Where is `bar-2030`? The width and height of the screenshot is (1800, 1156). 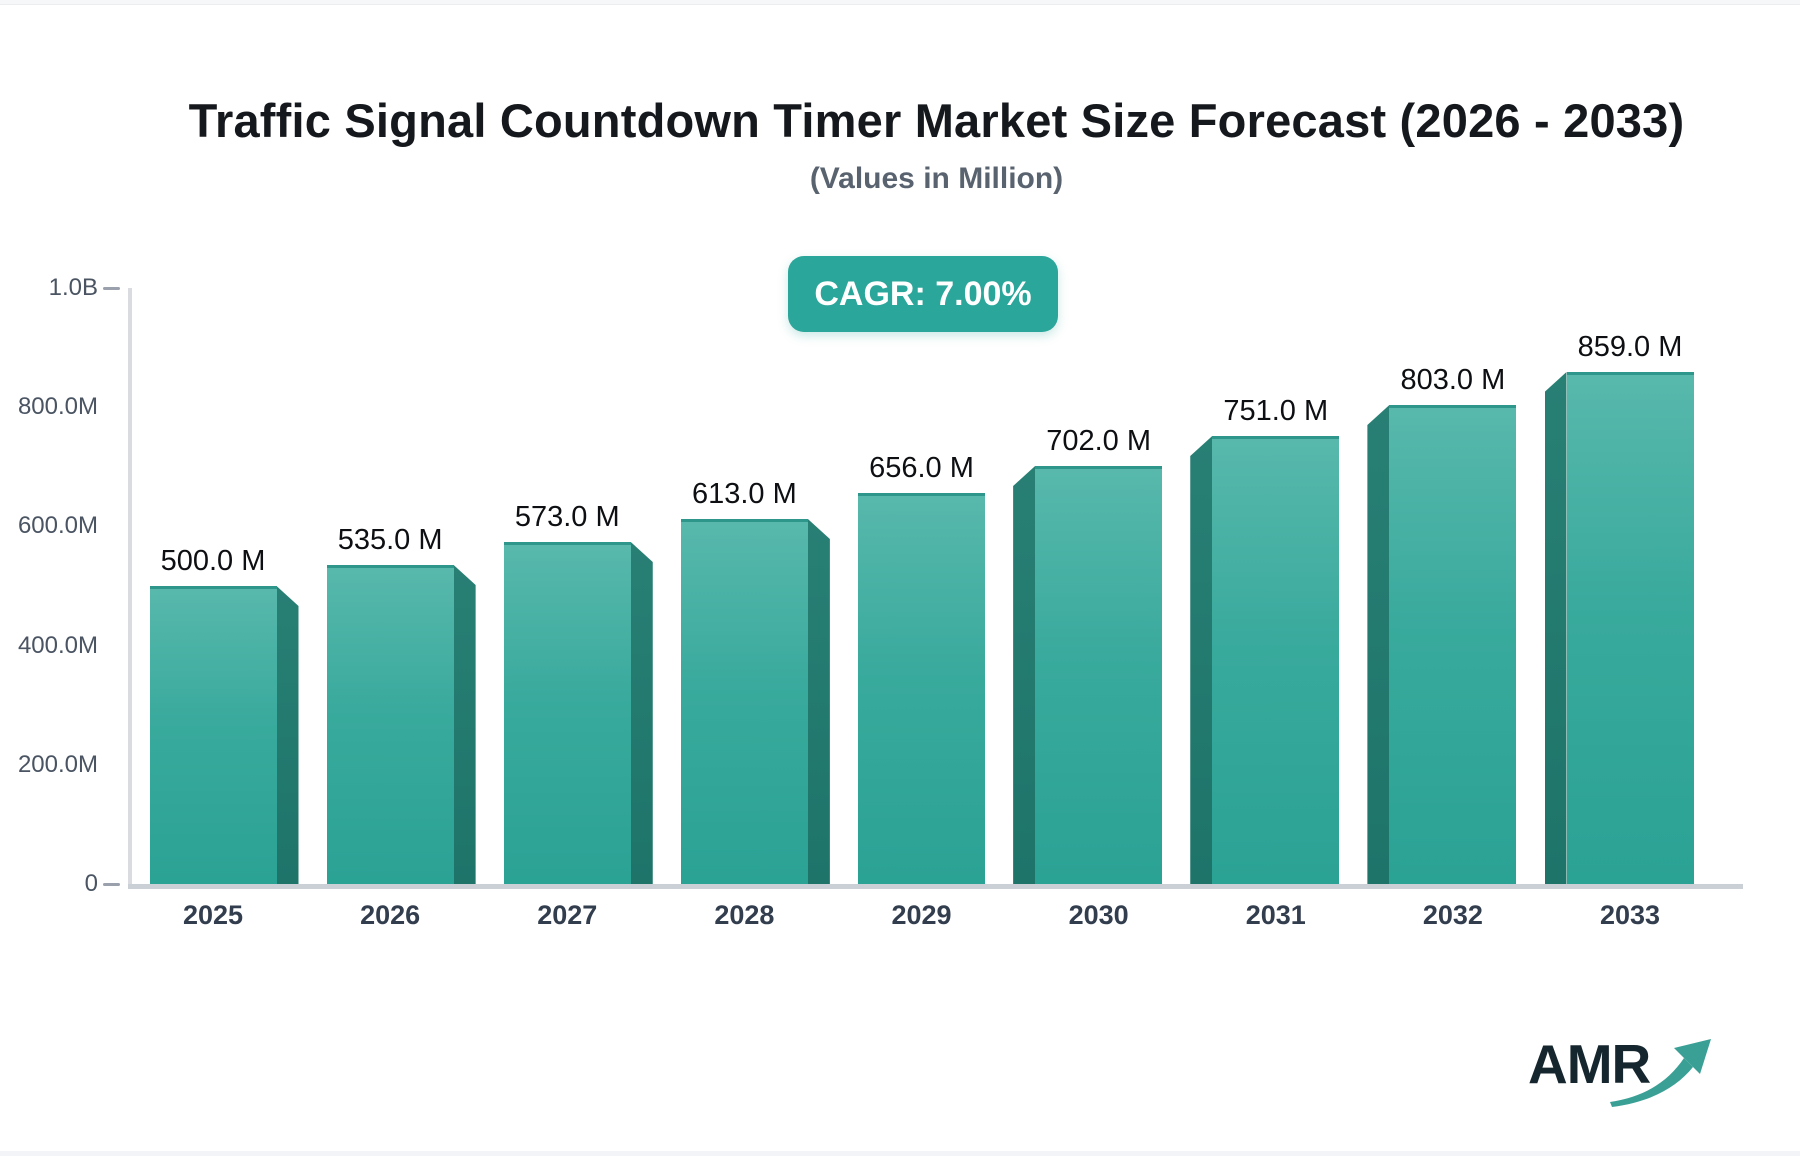 bar-2030 is located at coordinates (1099, 675).